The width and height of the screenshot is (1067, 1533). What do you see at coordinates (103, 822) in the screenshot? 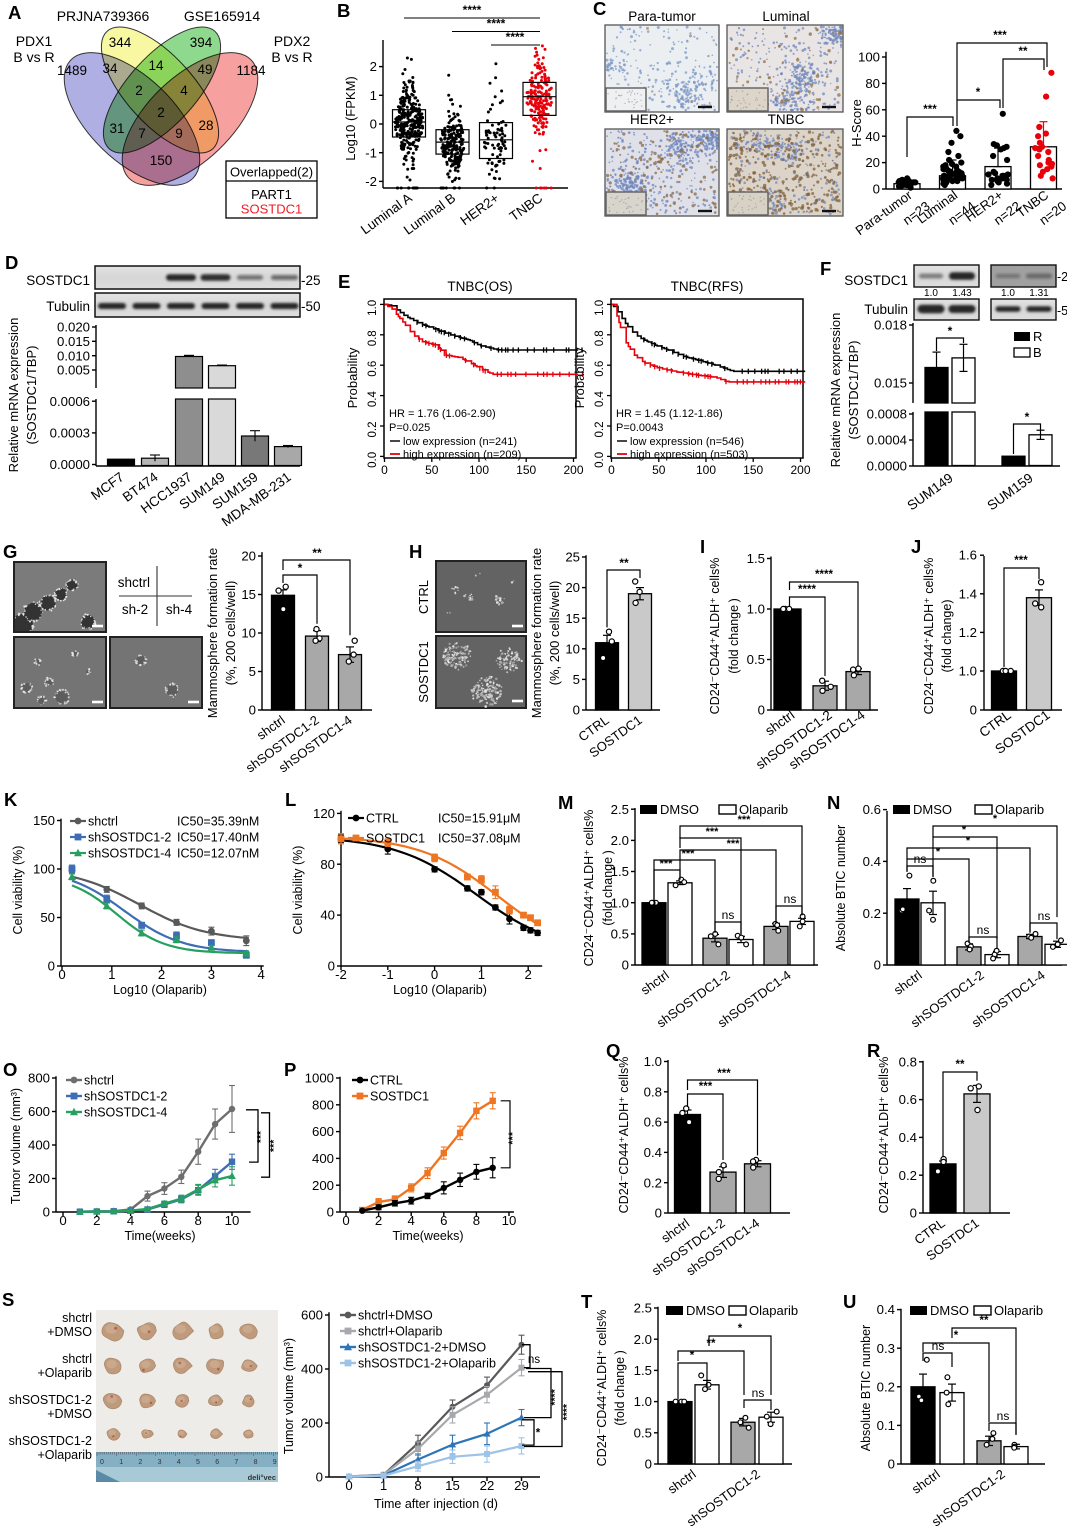
I see `svg-text: shctrl` at bounding box center [103, 822].